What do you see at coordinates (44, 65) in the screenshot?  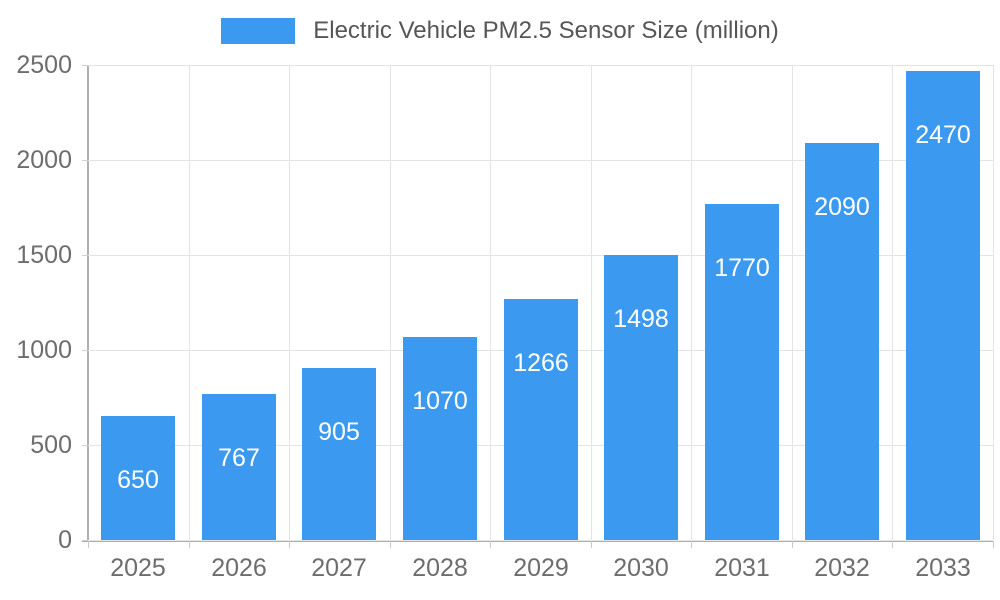 I see `y-axis-tick-label: 2500` at bounding box center [44, 65].